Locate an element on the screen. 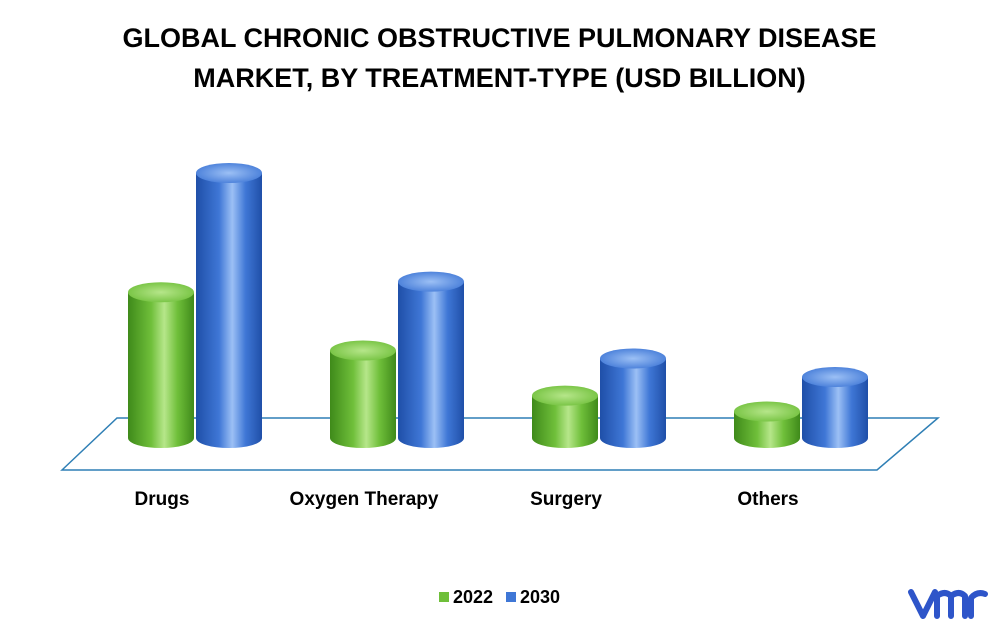 The height and width of the screenshot is (633, 999). bar-2030-drugs is located at coordinates (229, 305).